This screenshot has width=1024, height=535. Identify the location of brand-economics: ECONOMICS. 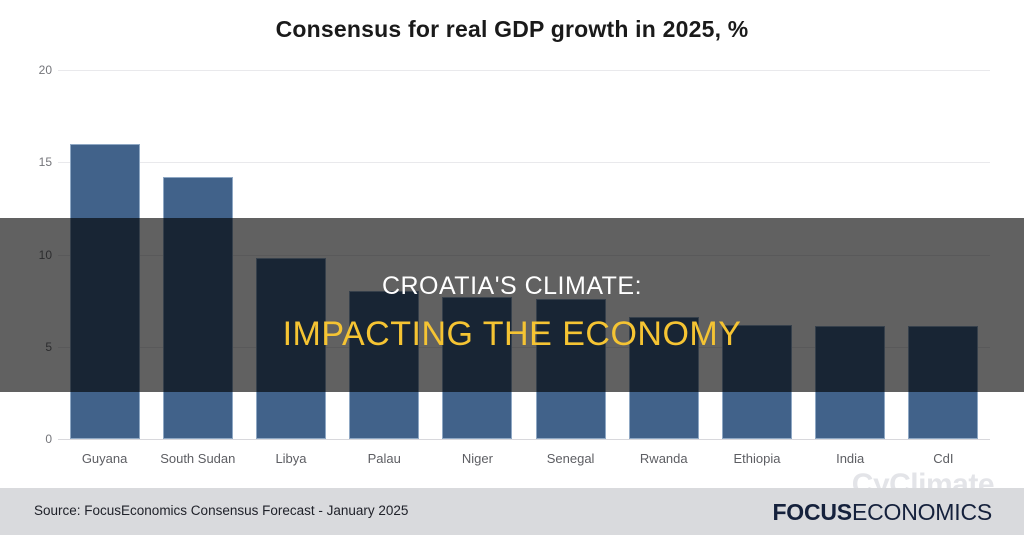
(921, 512).